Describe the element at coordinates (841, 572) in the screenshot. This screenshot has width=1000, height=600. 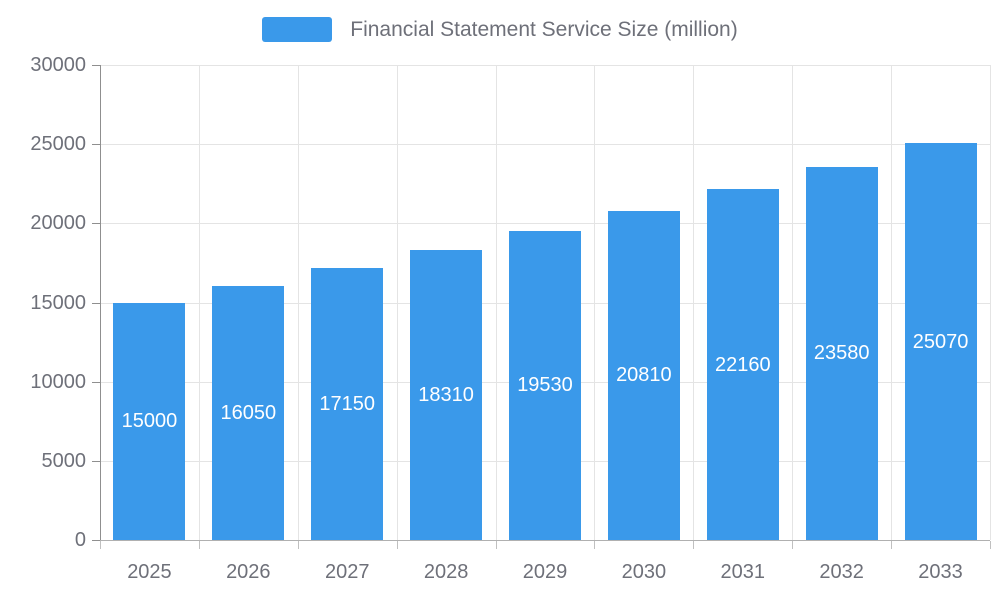
I see `x-axis-label: 2032` at that location.